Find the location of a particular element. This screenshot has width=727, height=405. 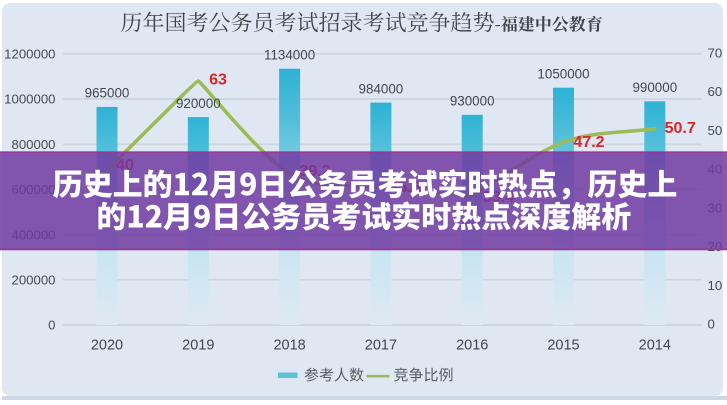

svg-text: 2014 is located at coordinates (655, 346).